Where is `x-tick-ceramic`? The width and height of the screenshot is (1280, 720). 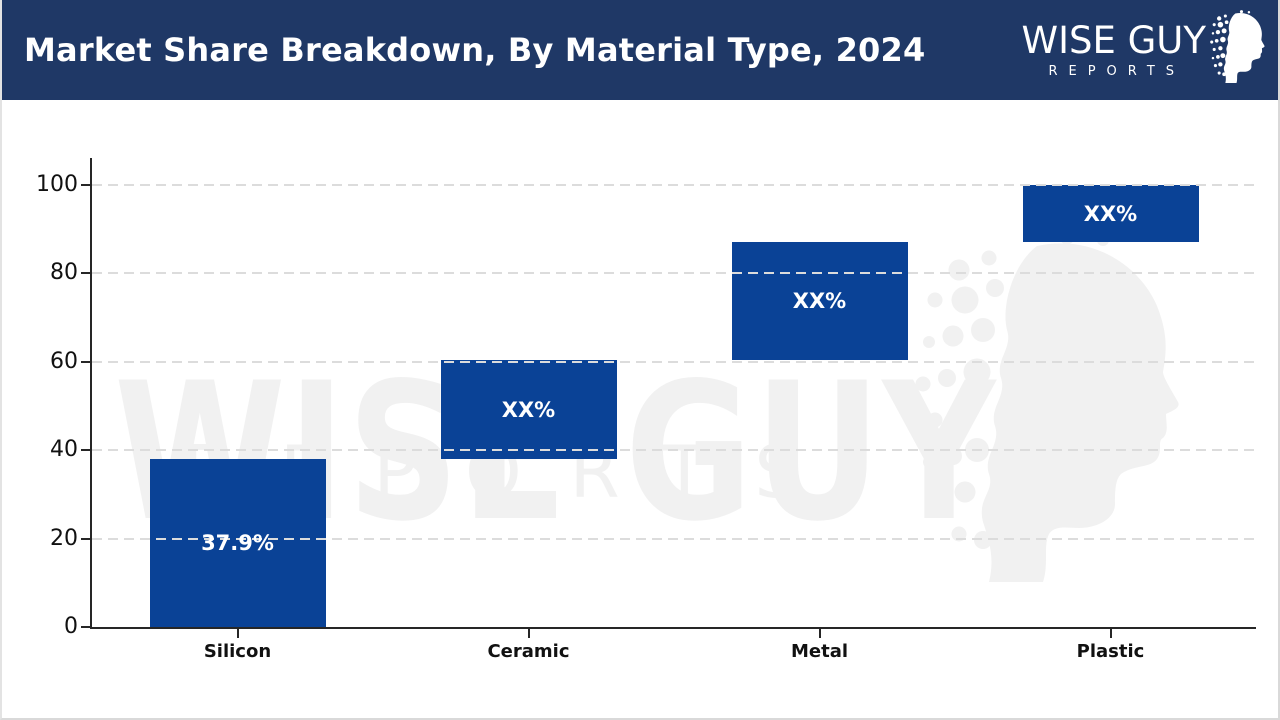
x-tick-ceramic is located at coordinates (528, 633).